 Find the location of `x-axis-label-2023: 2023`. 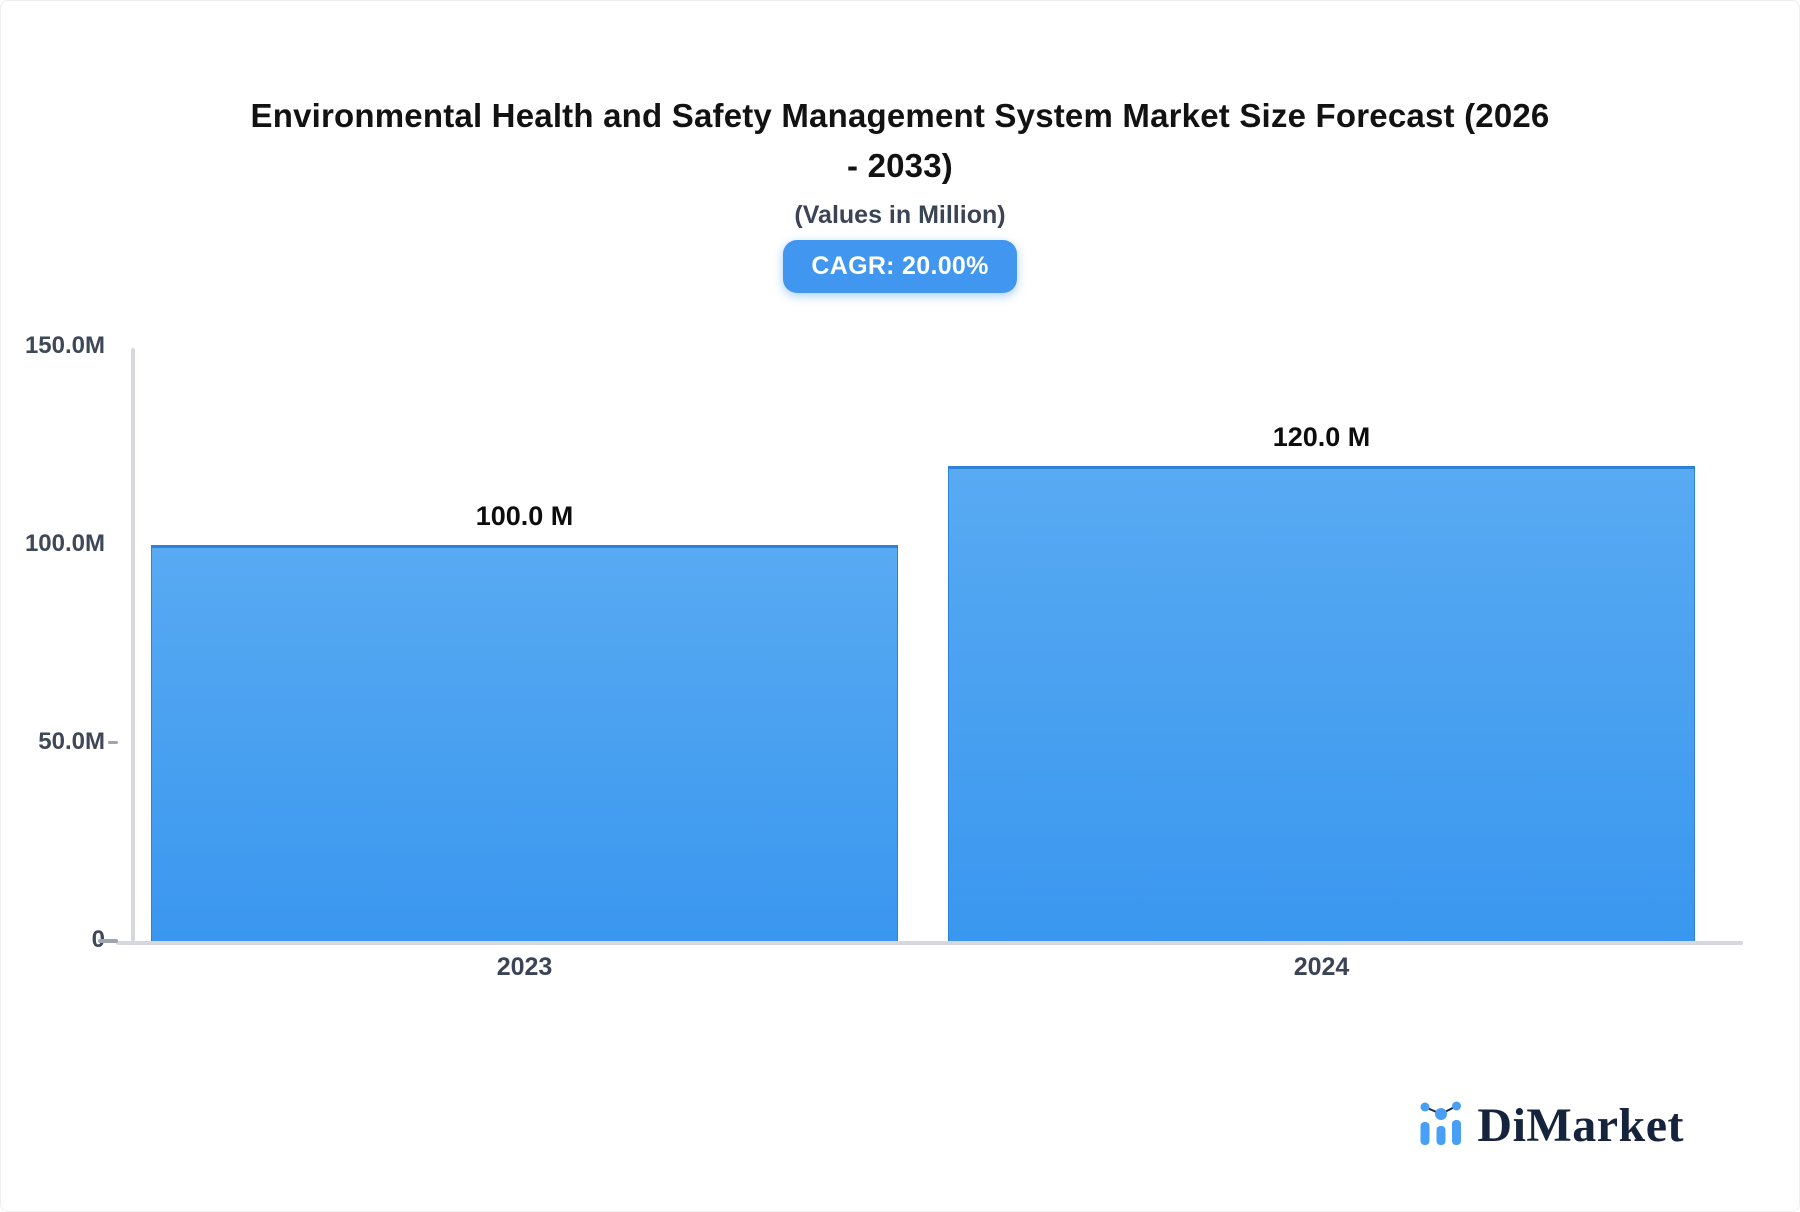

x-axis-label-2023: 2023 is located at coordinates (524, 967).